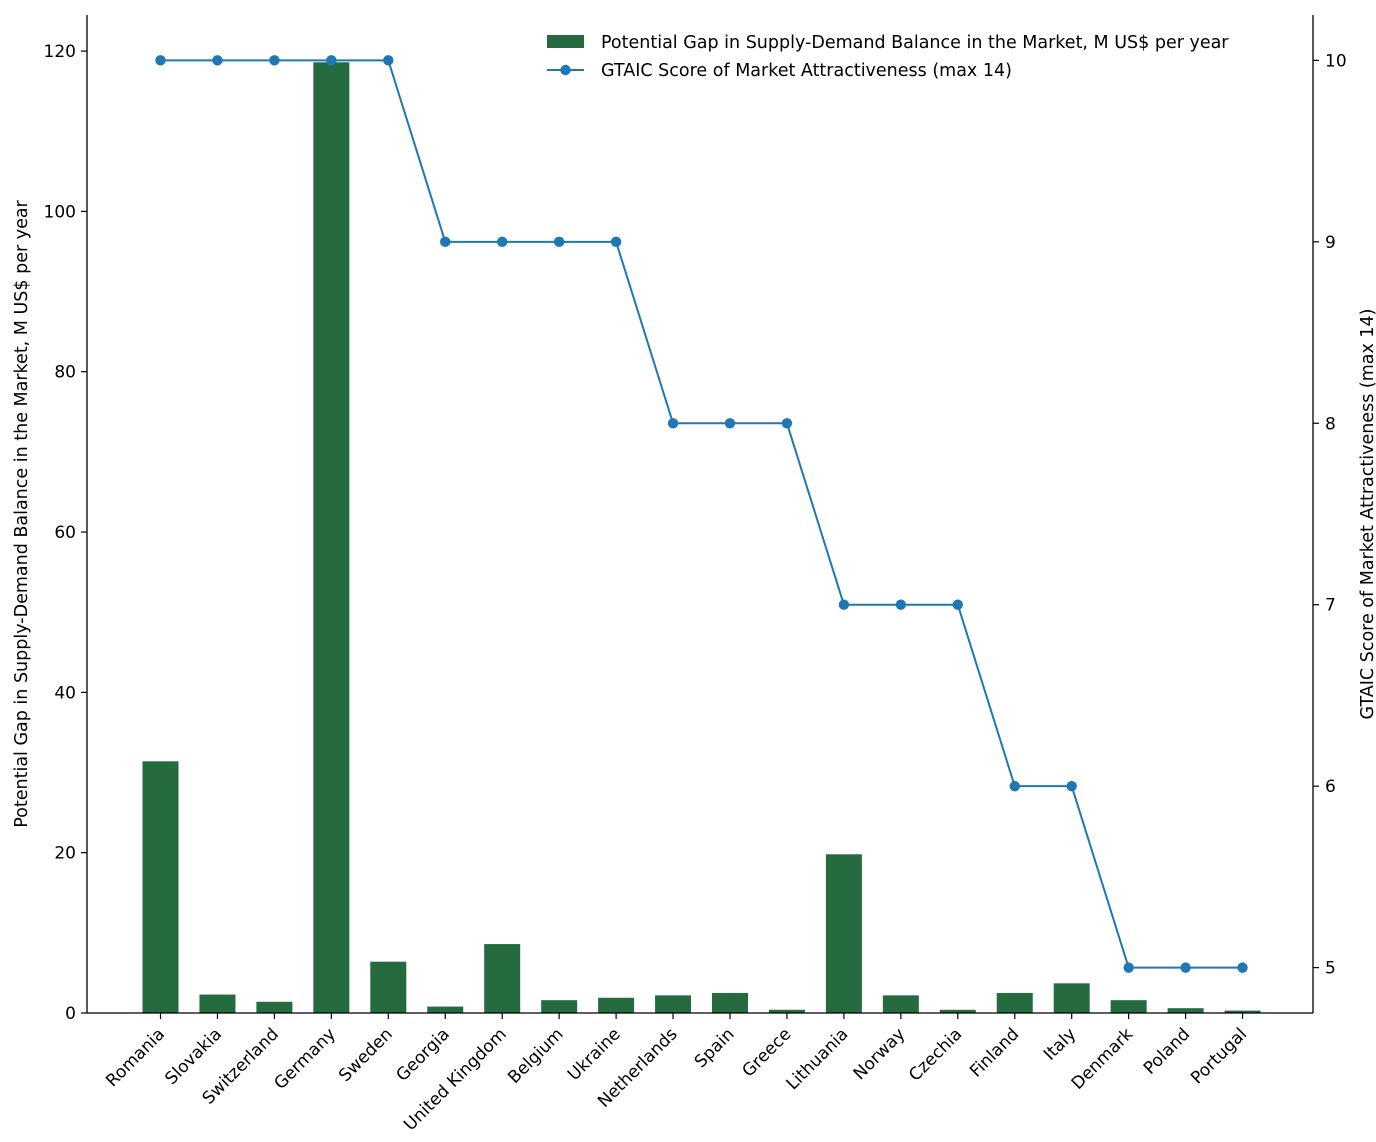 Image resolution: width=1376 pixels, height=1142 pixels. I want to click on x-tick-label: Czechia, so click(935, 1054).